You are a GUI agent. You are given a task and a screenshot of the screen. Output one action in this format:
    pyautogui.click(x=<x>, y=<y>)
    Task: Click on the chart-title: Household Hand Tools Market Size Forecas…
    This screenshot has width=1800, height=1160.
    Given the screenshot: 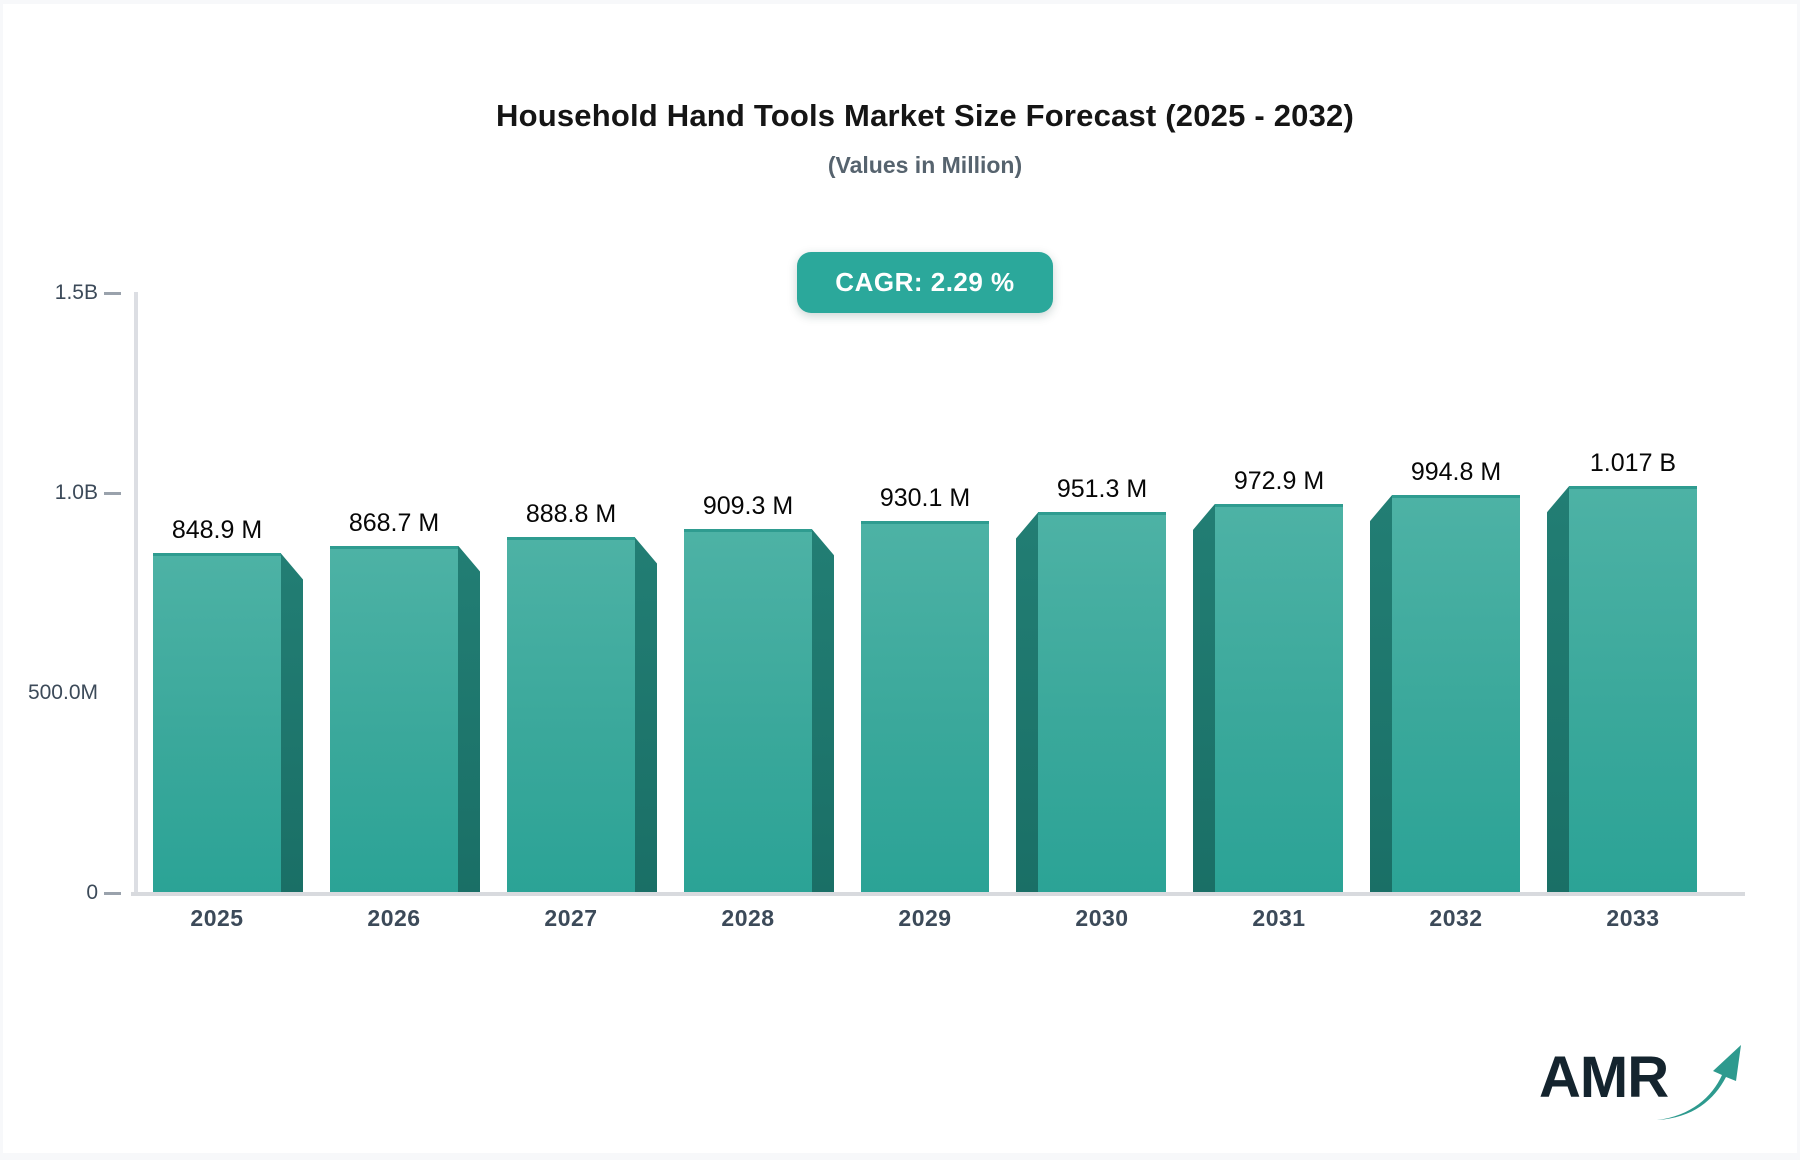 What is the action you would take?
    pyautogui.click(x=924, y=115)
    